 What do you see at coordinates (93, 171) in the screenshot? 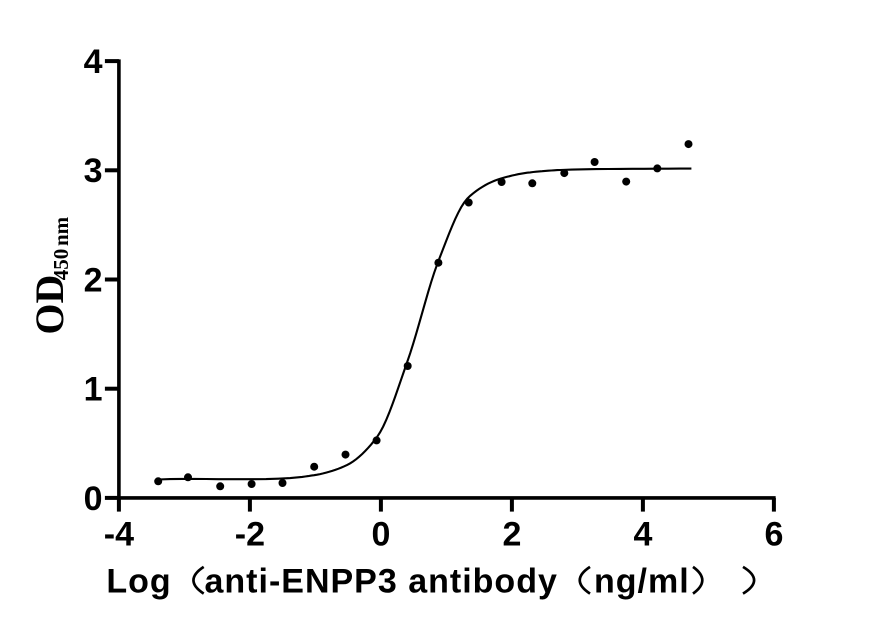
I see `svg-text: 3` at bounding box center [93, 171].